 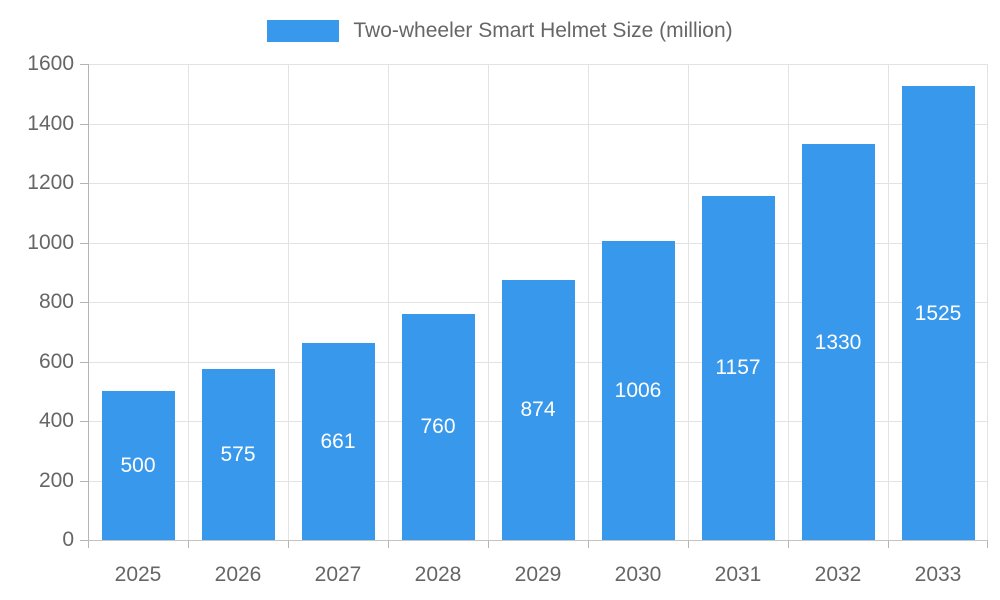 I want to click on bar-2025: 500, so click(x=138, y=465).